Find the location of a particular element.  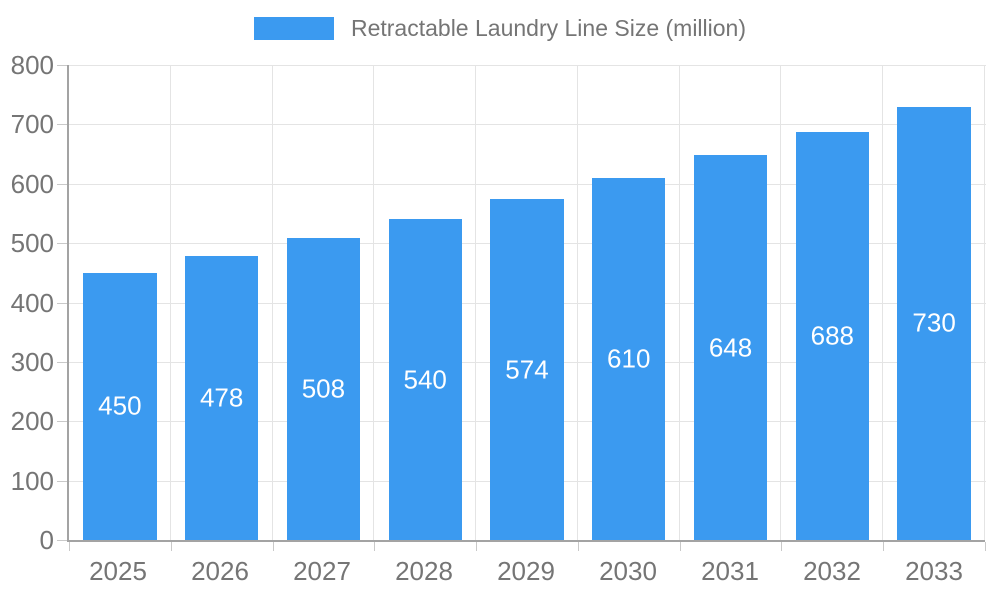

bar: 508 is located at coordinates (323, 389).